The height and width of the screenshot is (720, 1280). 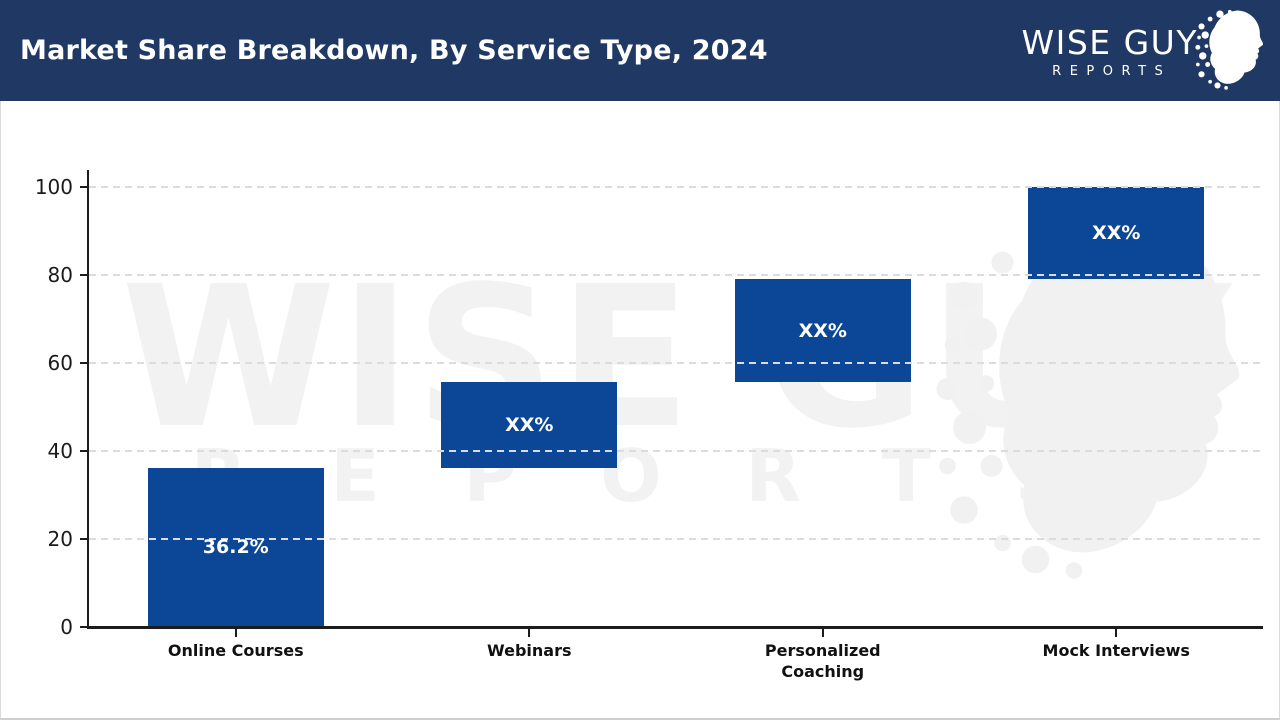 I want to click on y-tick-label: 80, so click(x=60, y=275).